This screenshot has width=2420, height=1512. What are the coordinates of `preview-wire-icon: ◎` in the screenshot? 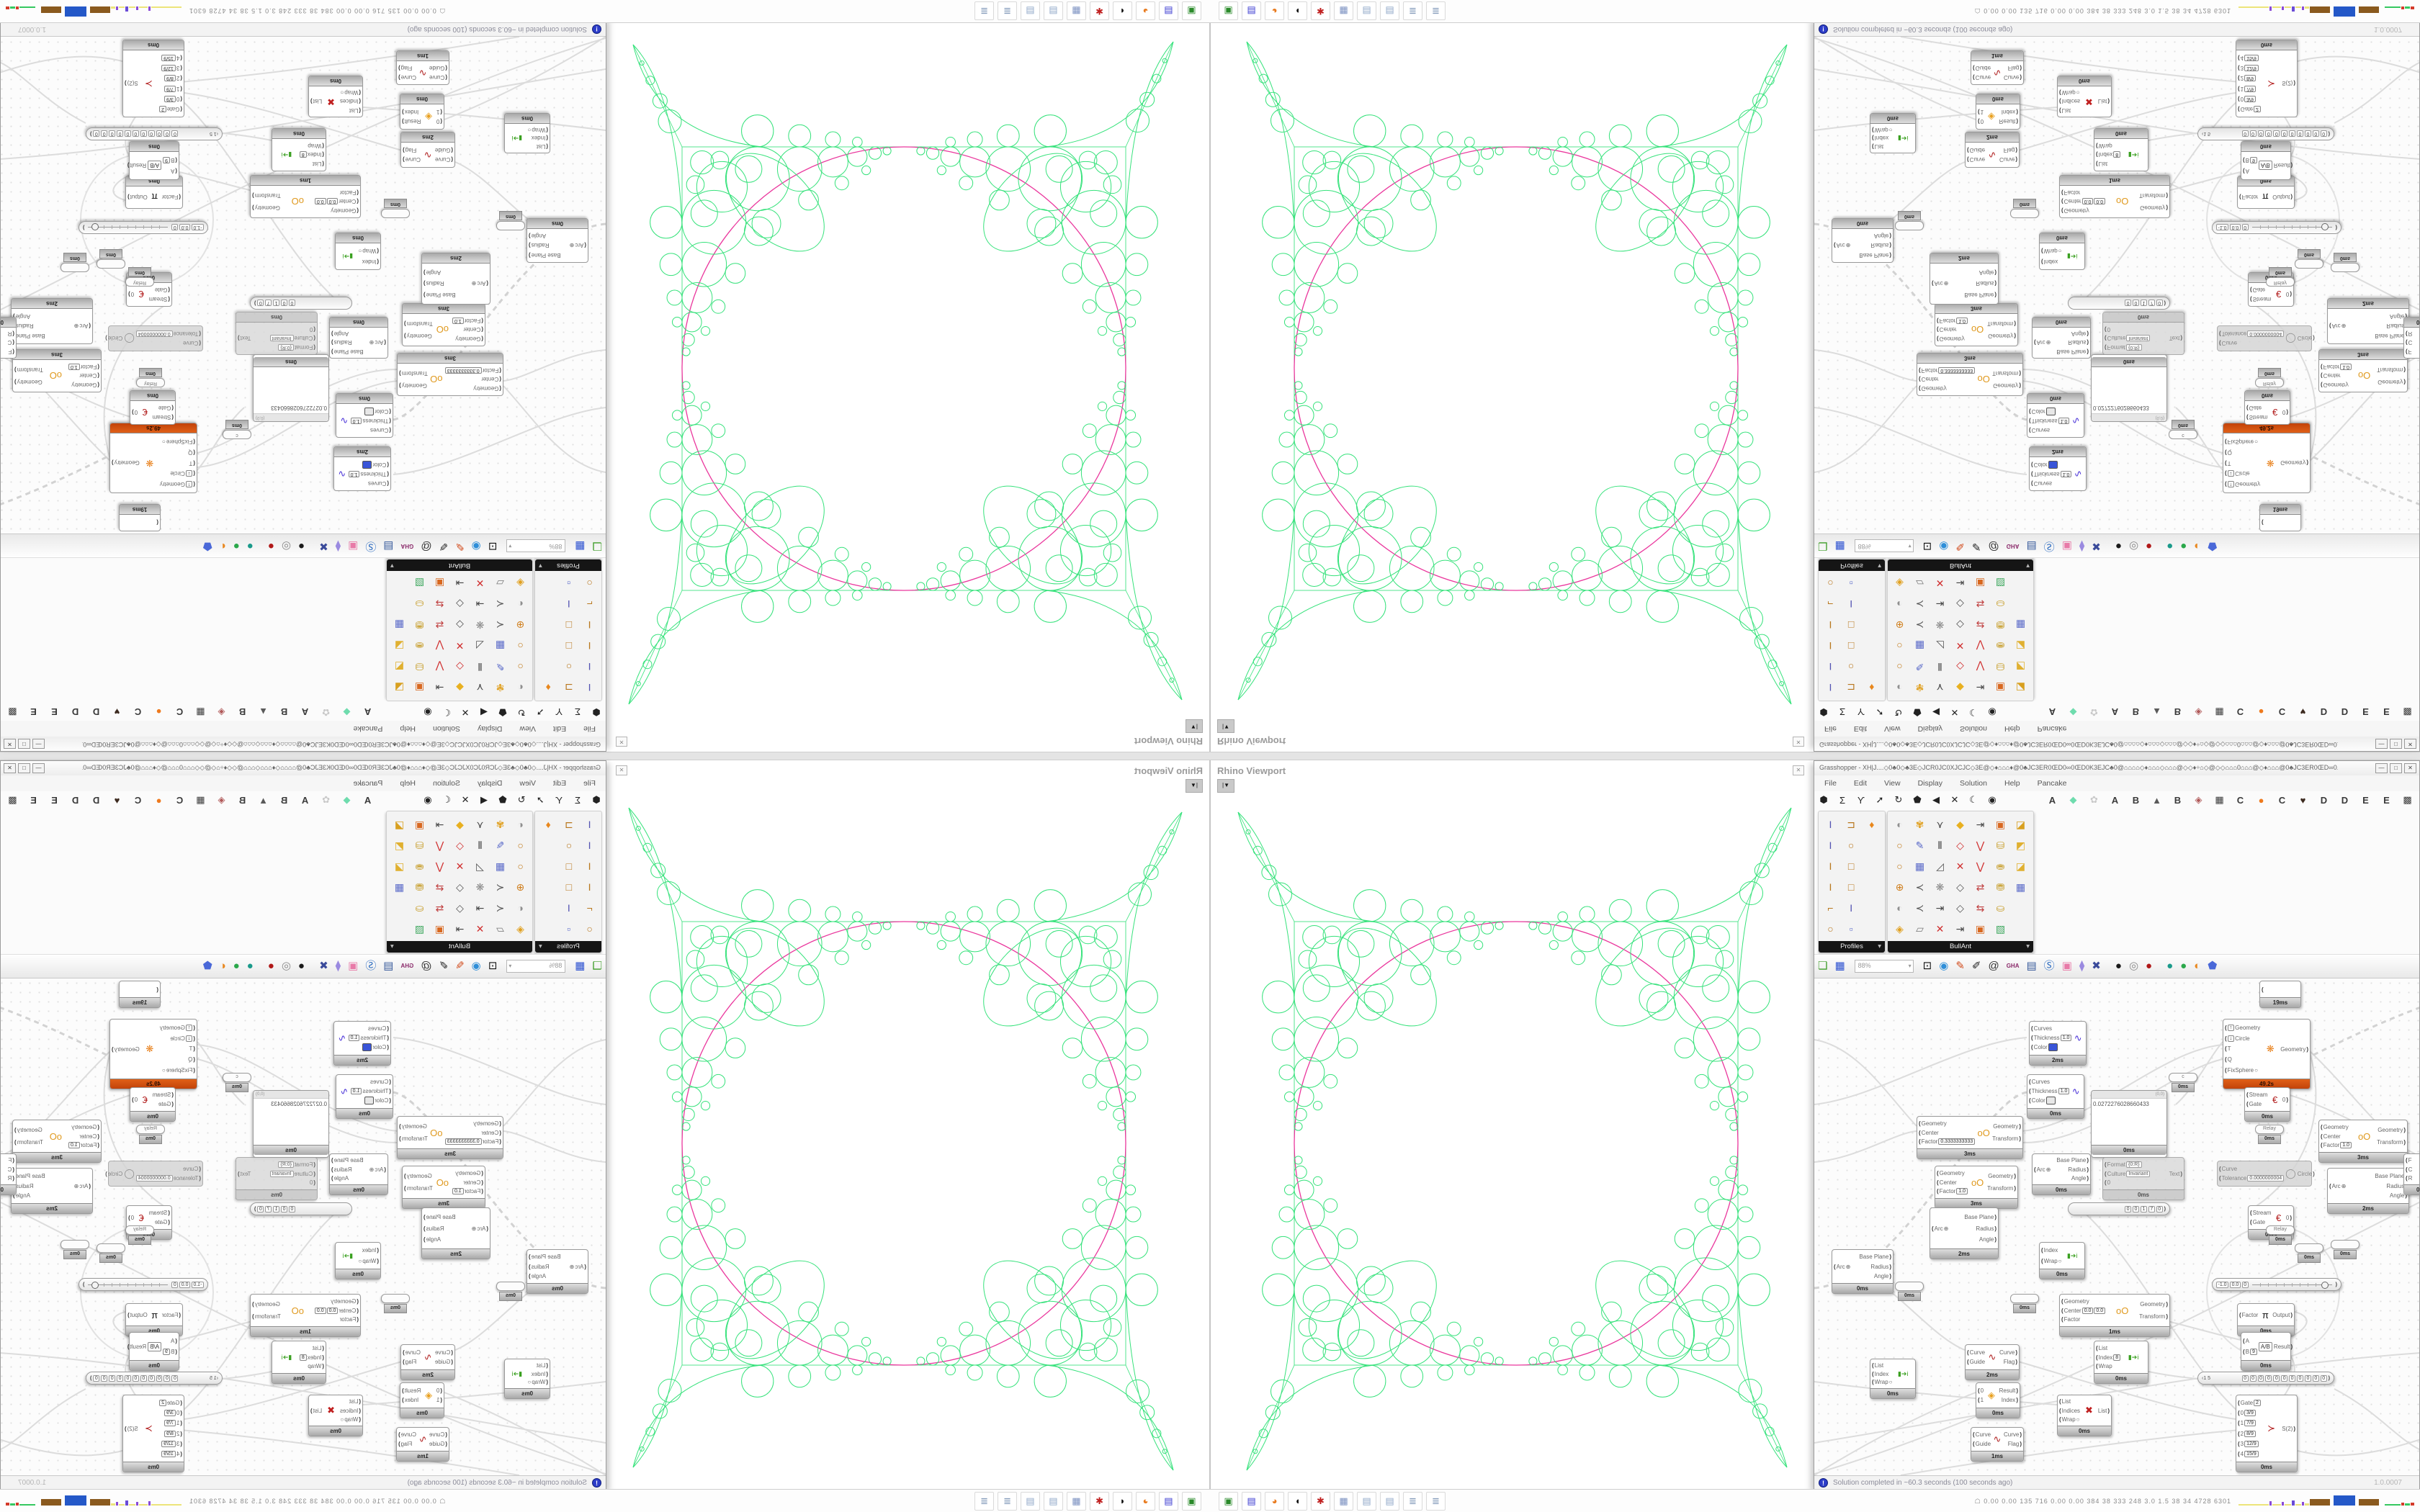 It's located at (2133, 546).